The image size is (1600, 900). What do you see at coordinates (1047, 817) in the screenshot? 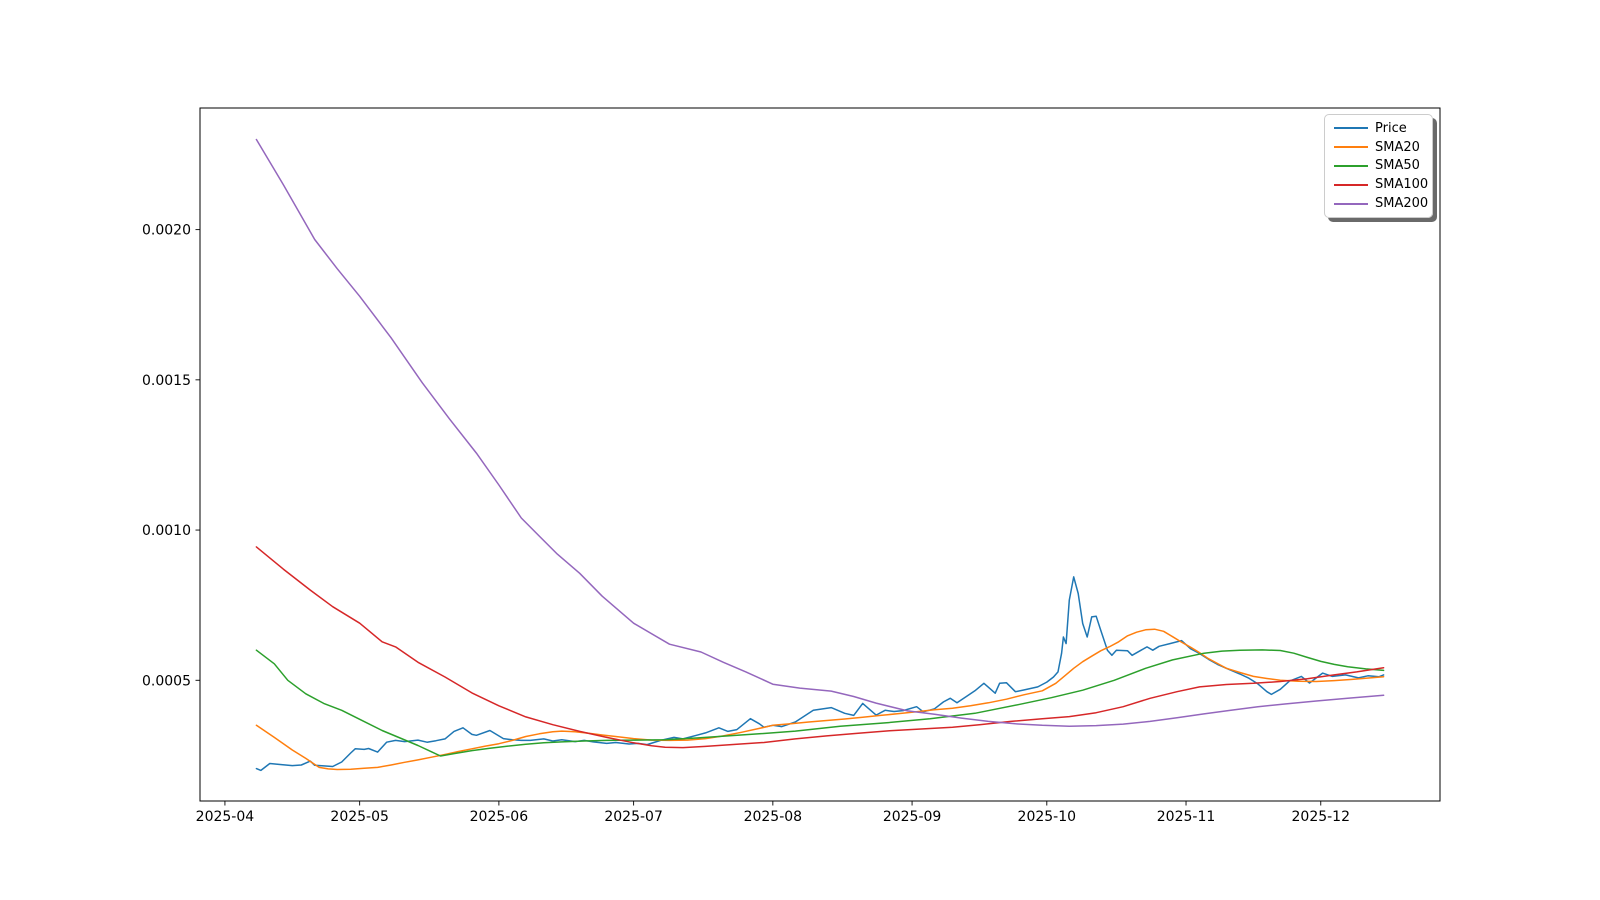
I see `x-tick-label: 2025-10` at bounding box center [1047, 817].